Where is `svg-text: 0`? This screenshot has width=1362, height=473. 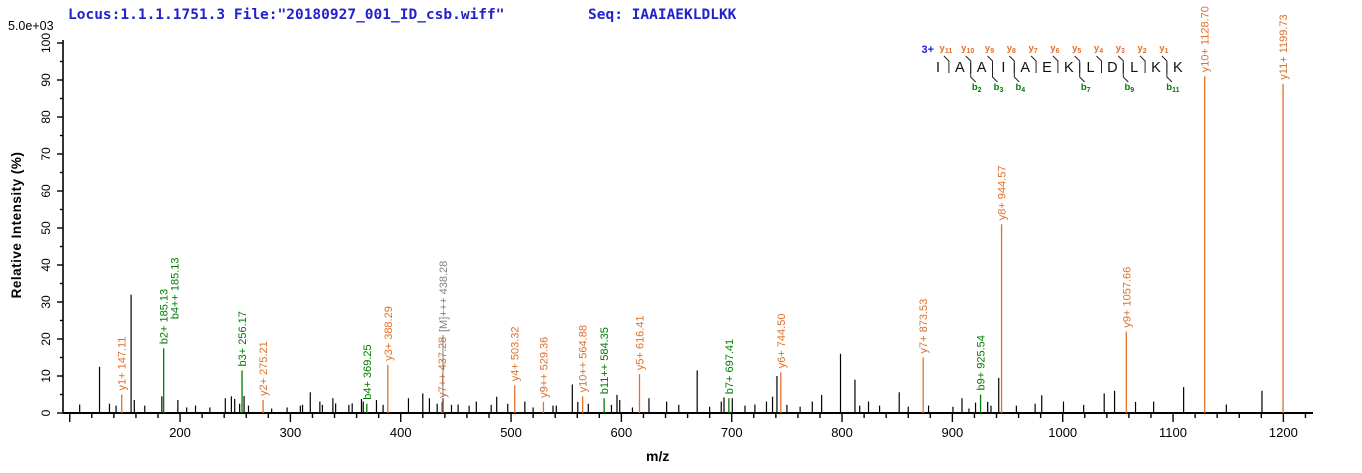 svg-text: 0 is located at coordinates (46, 412).